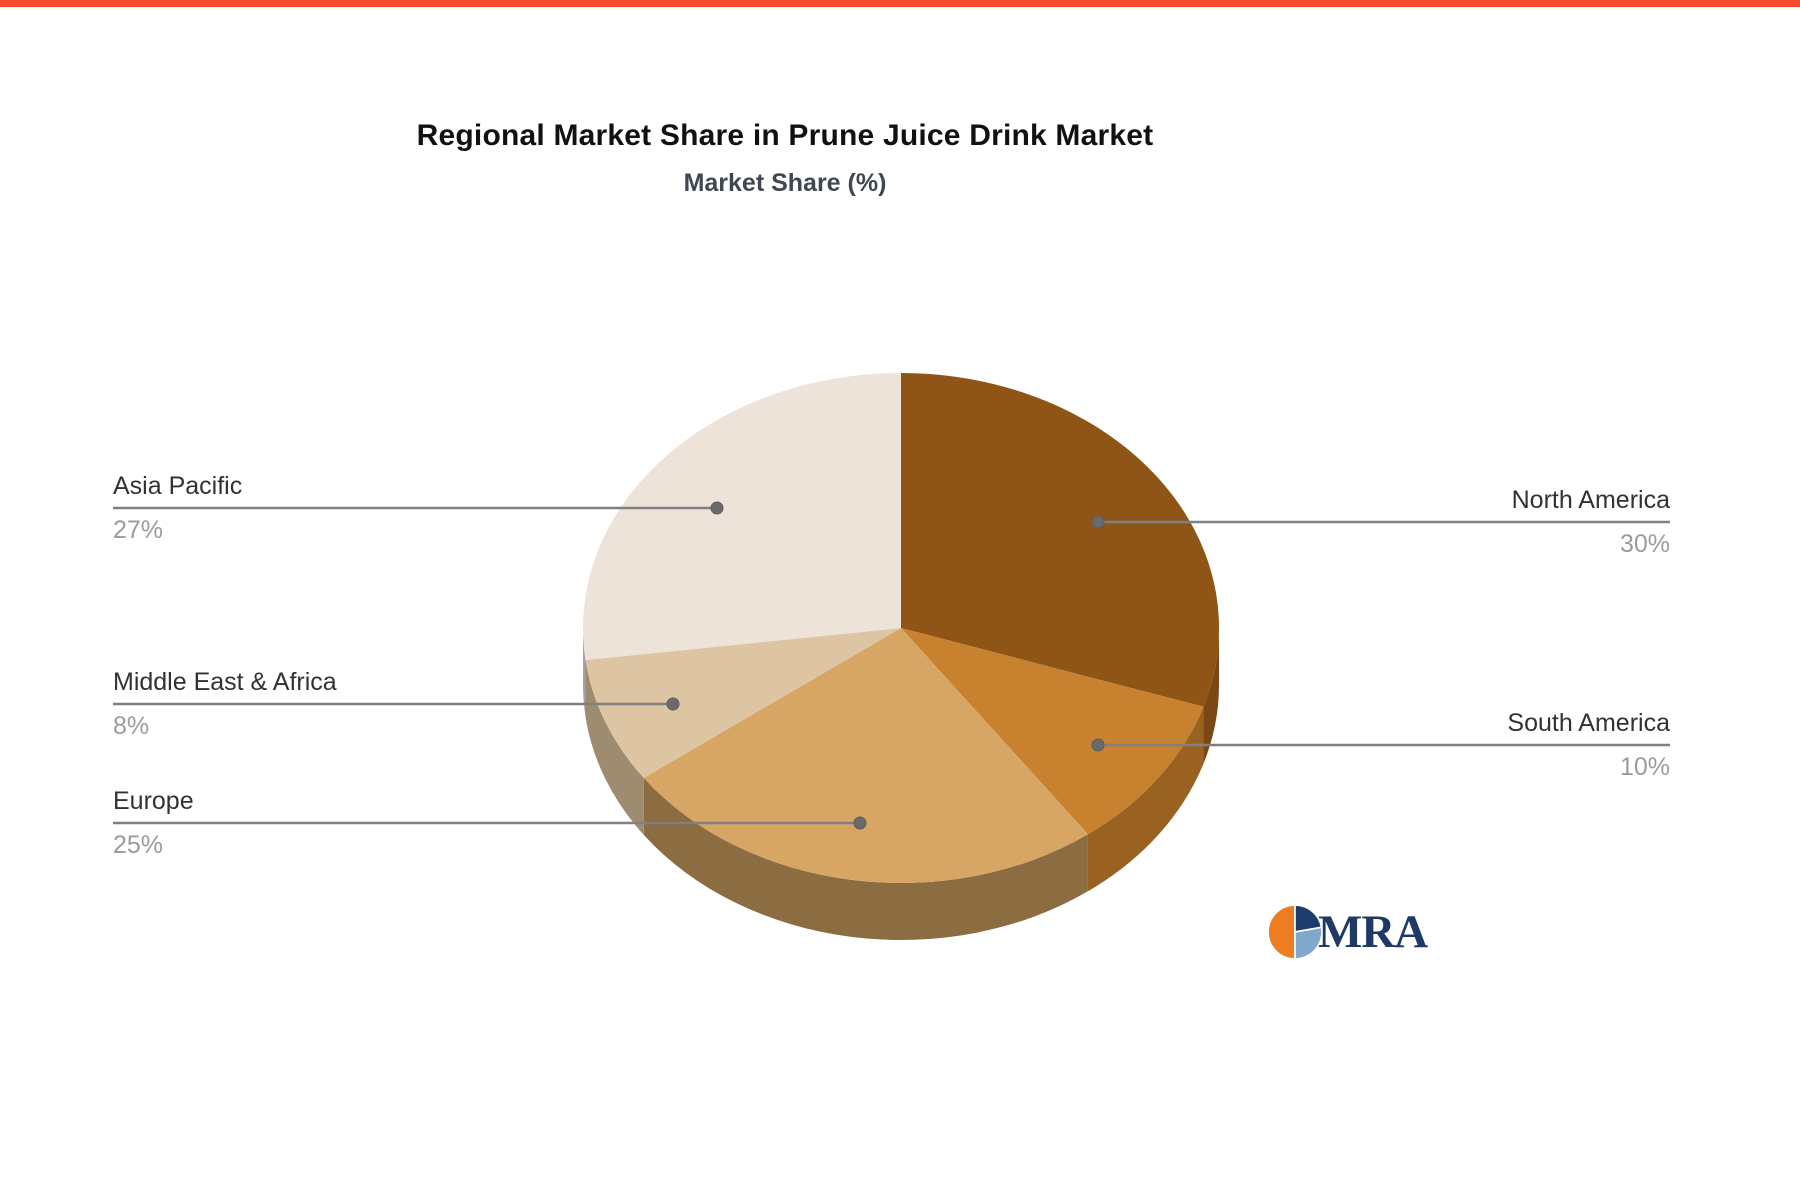 The width and height of the screenshot is (1800, 1196). I want to click on slice-label-south-america: South America, so click(1588, 723).